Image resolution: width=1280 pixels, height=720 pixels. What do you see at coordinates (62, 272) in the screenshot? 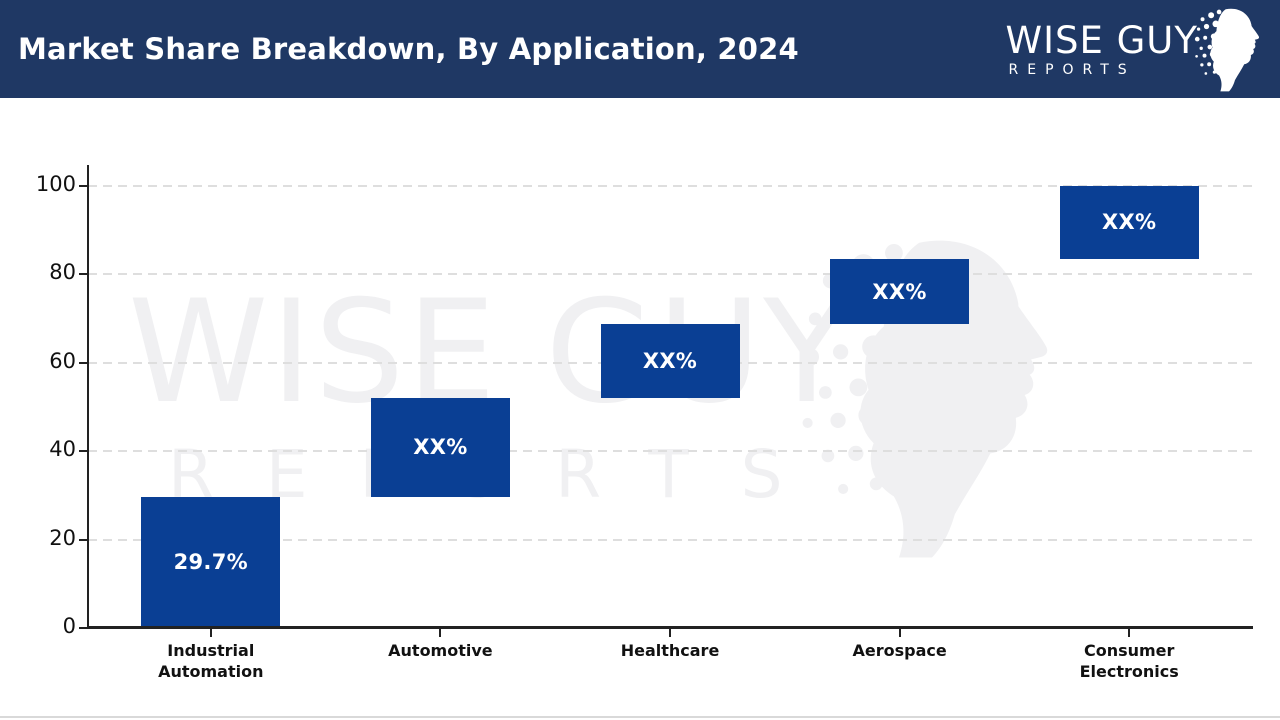
I see `y-tick-label: 80` at bounding box center [62, 272].